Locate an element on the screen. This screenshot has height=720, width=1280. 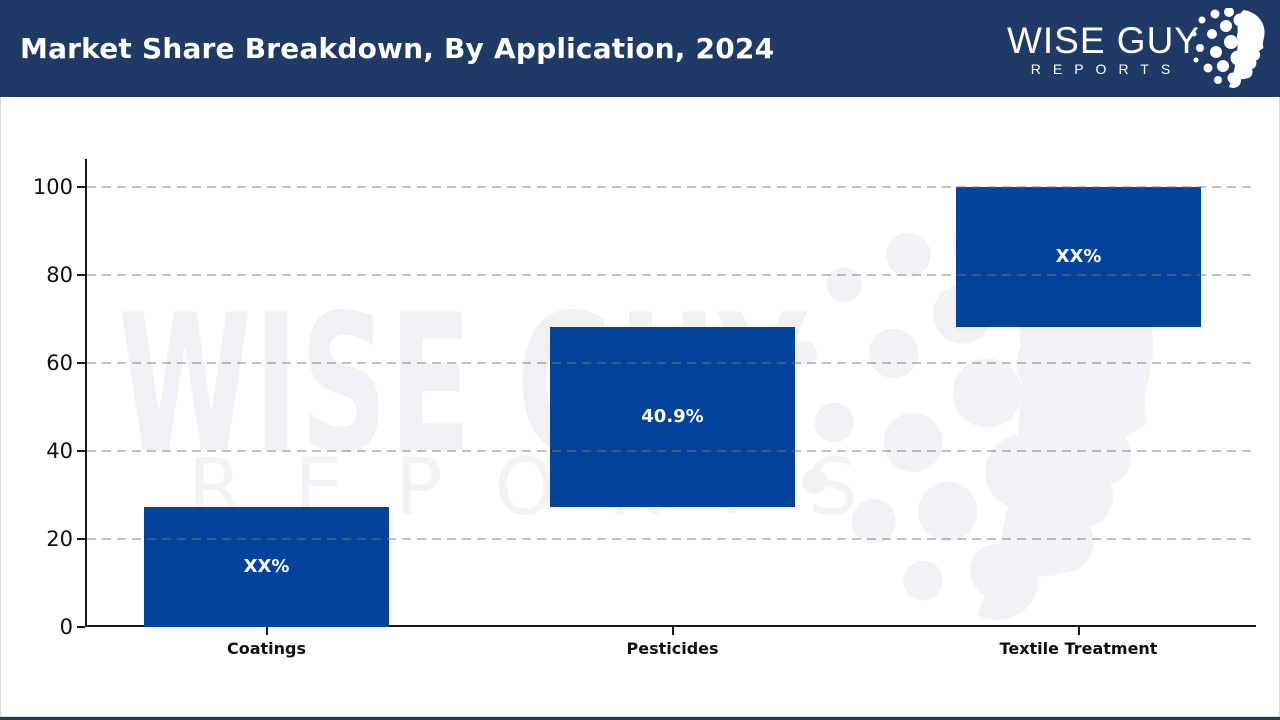
brand-logo-text: WISE GUY REPORTS is located at coordinates (1103, 49).